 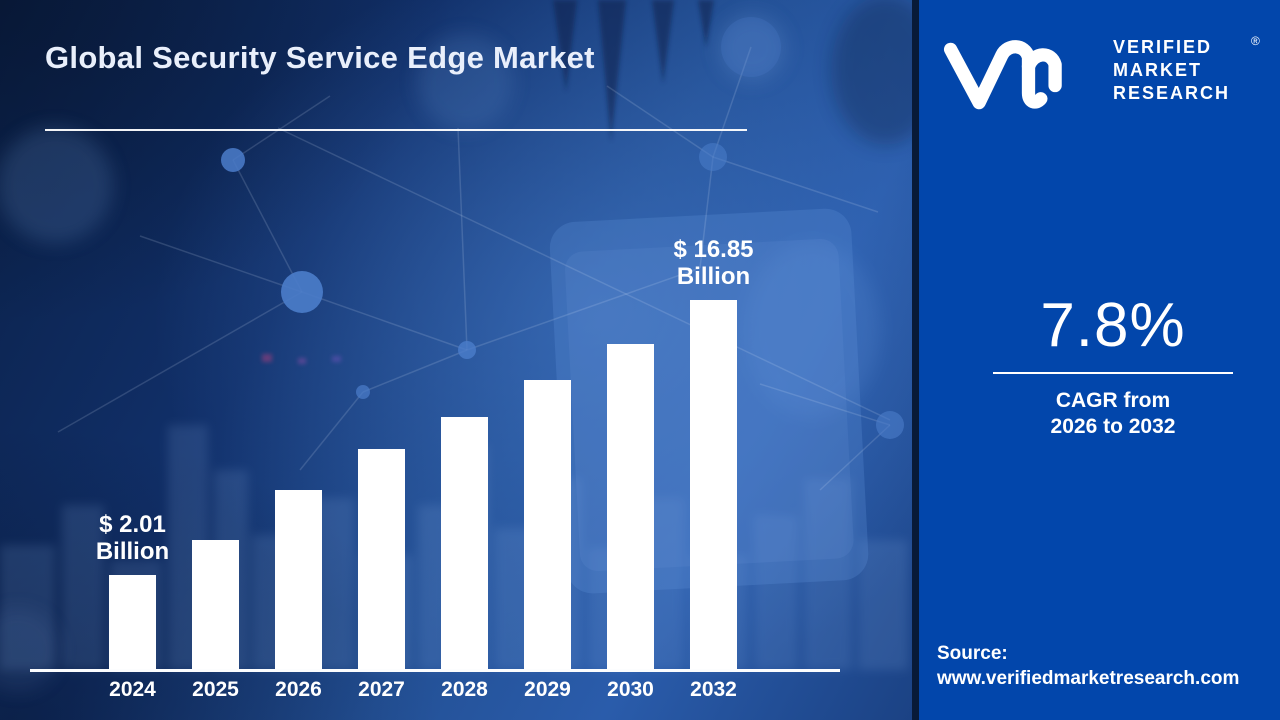 What do you see at coordinates (1002, 75) in the screenshot?
I see `vmr-monogram-icon` at bounding box center [1002, 75].